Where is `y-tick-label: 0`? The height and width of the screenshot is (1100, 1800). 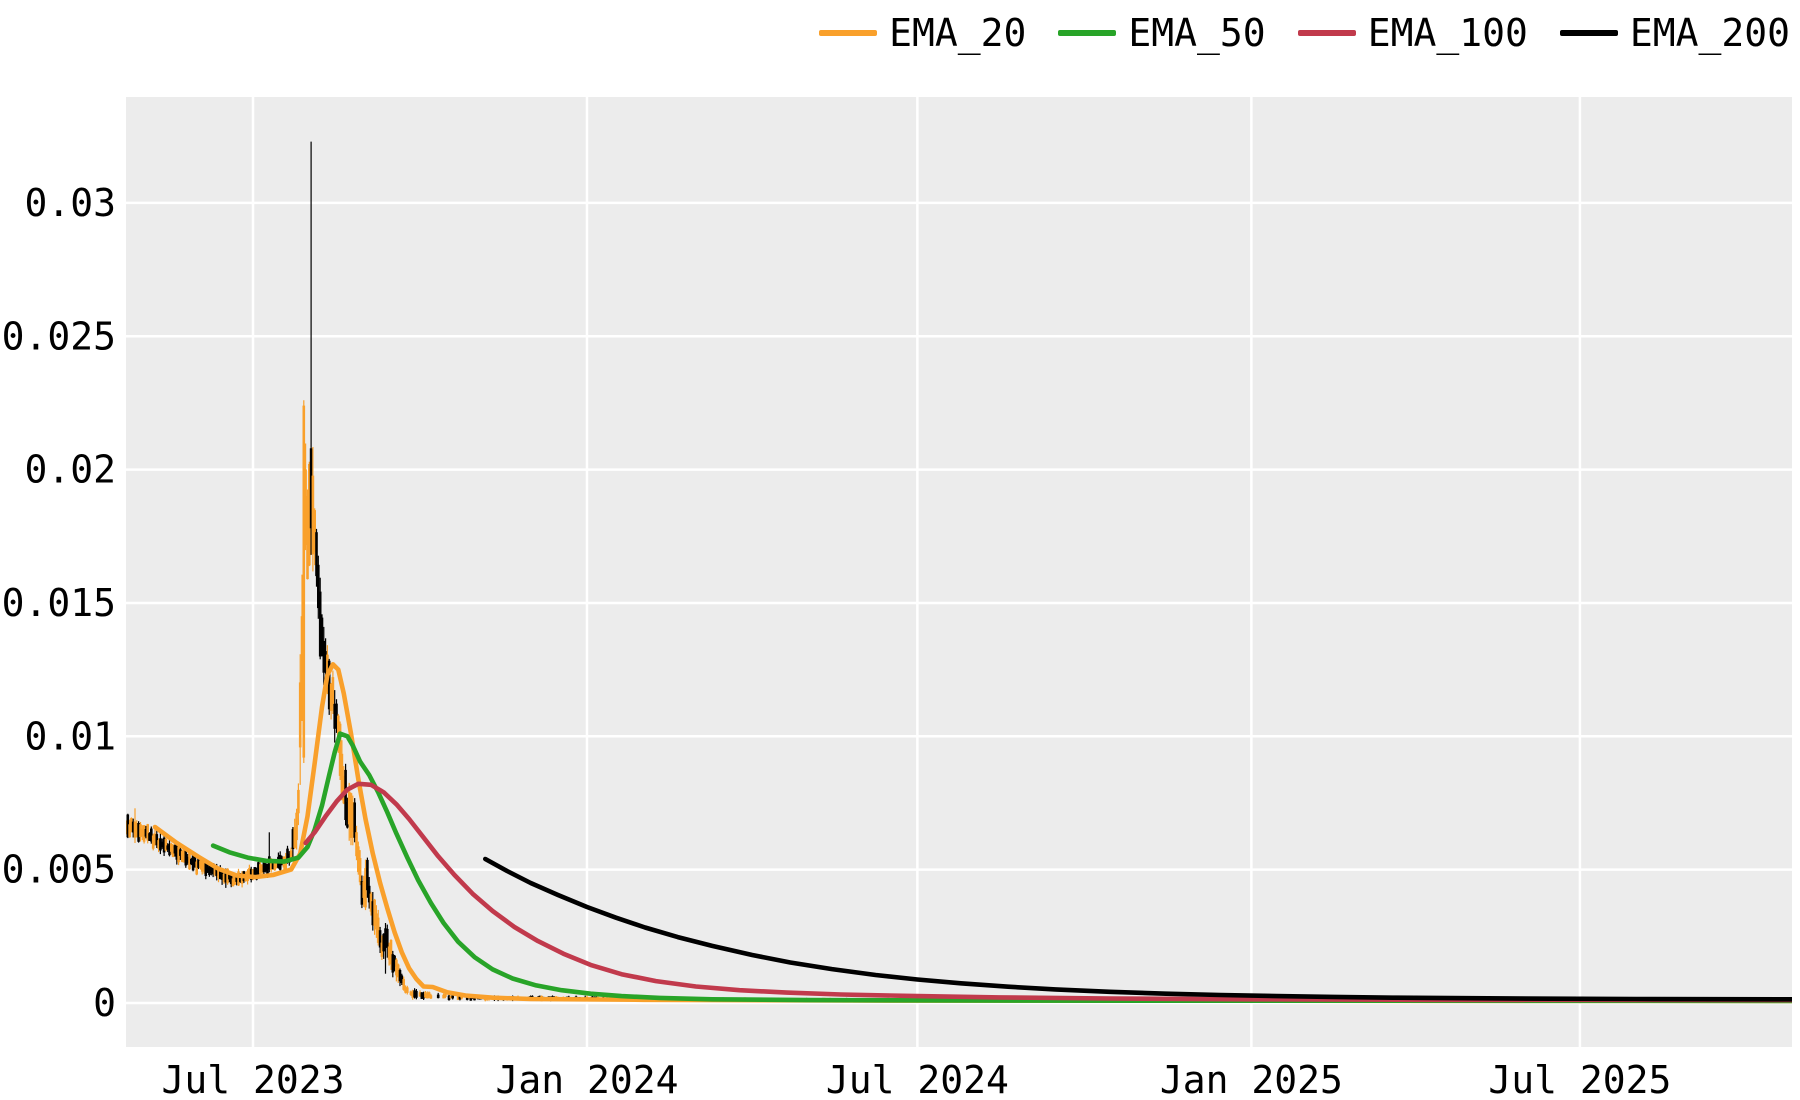
y-tick-label: 0 is located at coordinates (104, 1003).